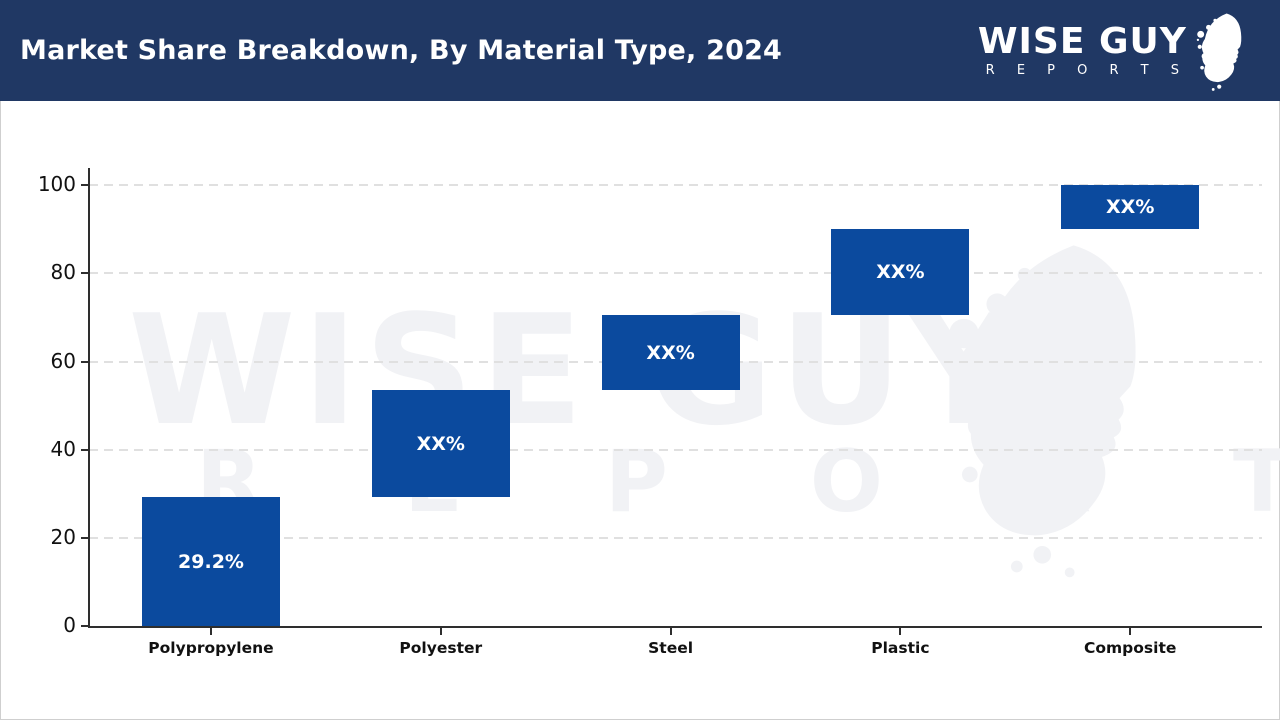 The image size is (1280, 720). Describe the element at coordinates (89, 398) in the screenshot. I see `y-axis-line` at that location.